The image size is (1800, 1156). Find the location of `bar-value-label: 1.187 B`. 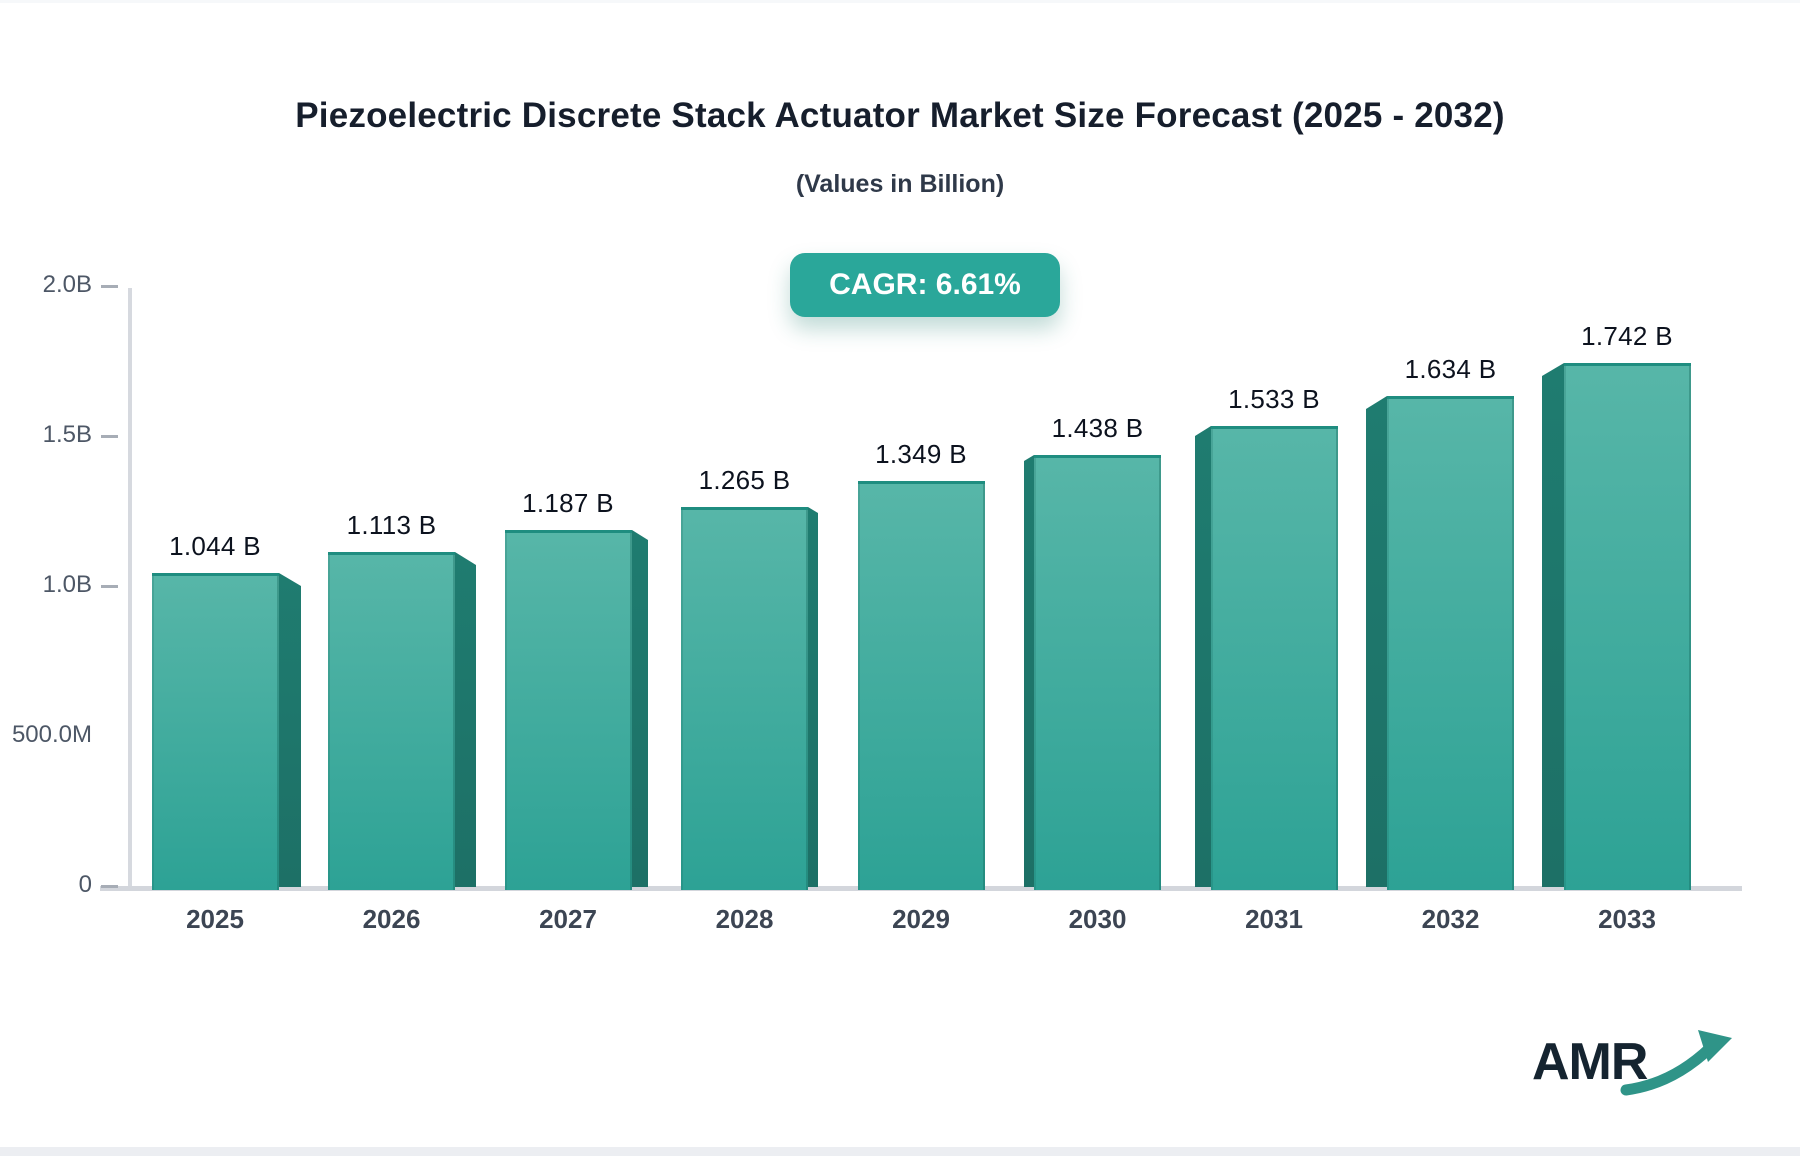

bar-value-label: 1.187 B is located at coordinates (568, 503).